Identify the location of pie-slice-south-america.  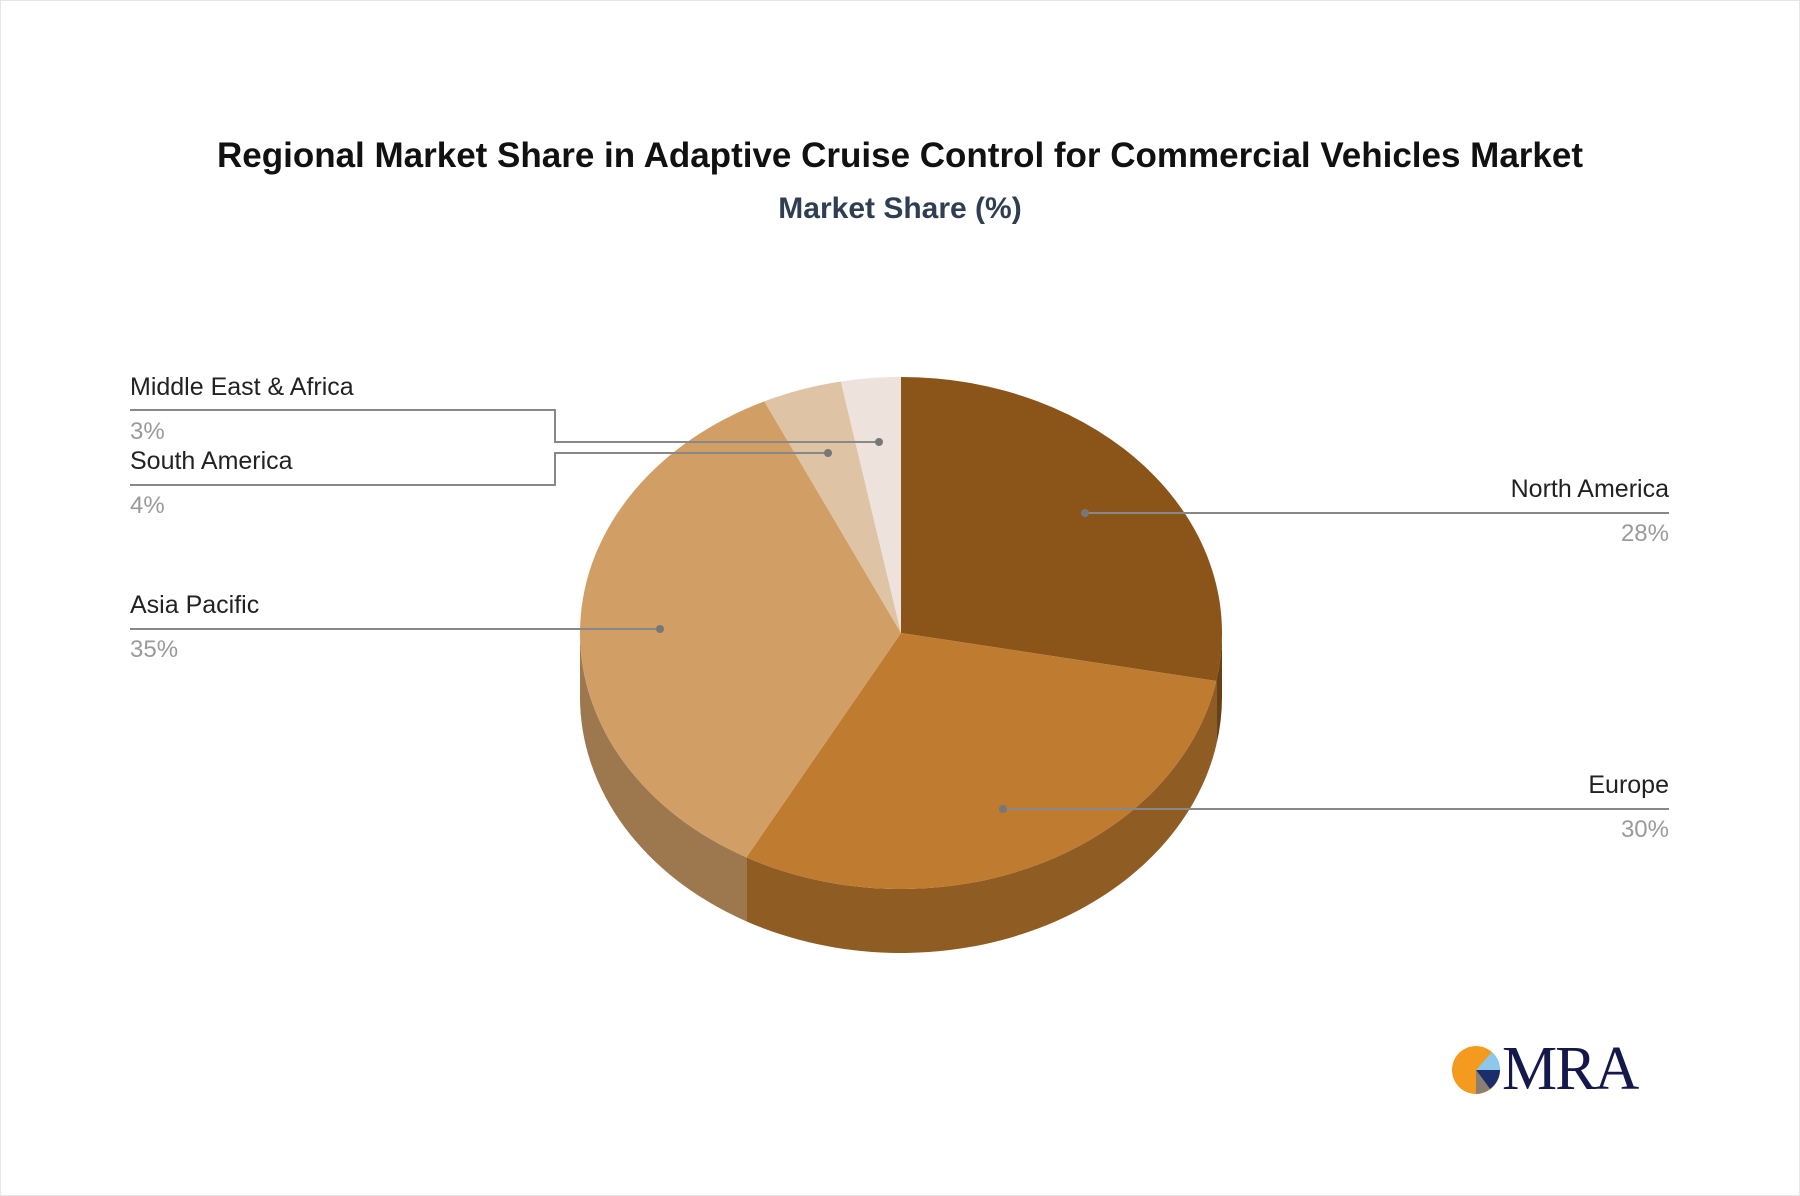
(832, 507).